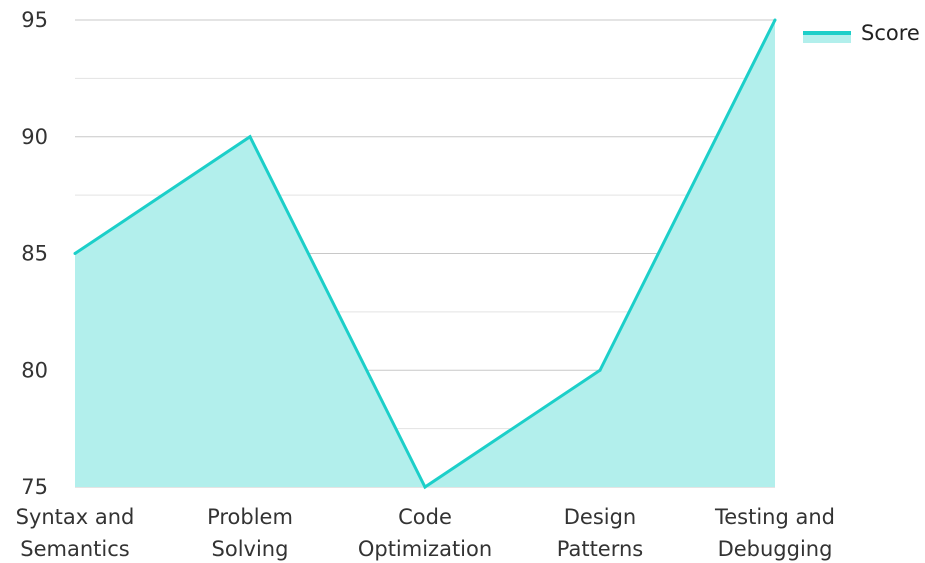 This screenshot has height=563, width=925. Describe the element at coordinates (34, 20) in the screenshot. I see `y-tick-label: 95` at that location.